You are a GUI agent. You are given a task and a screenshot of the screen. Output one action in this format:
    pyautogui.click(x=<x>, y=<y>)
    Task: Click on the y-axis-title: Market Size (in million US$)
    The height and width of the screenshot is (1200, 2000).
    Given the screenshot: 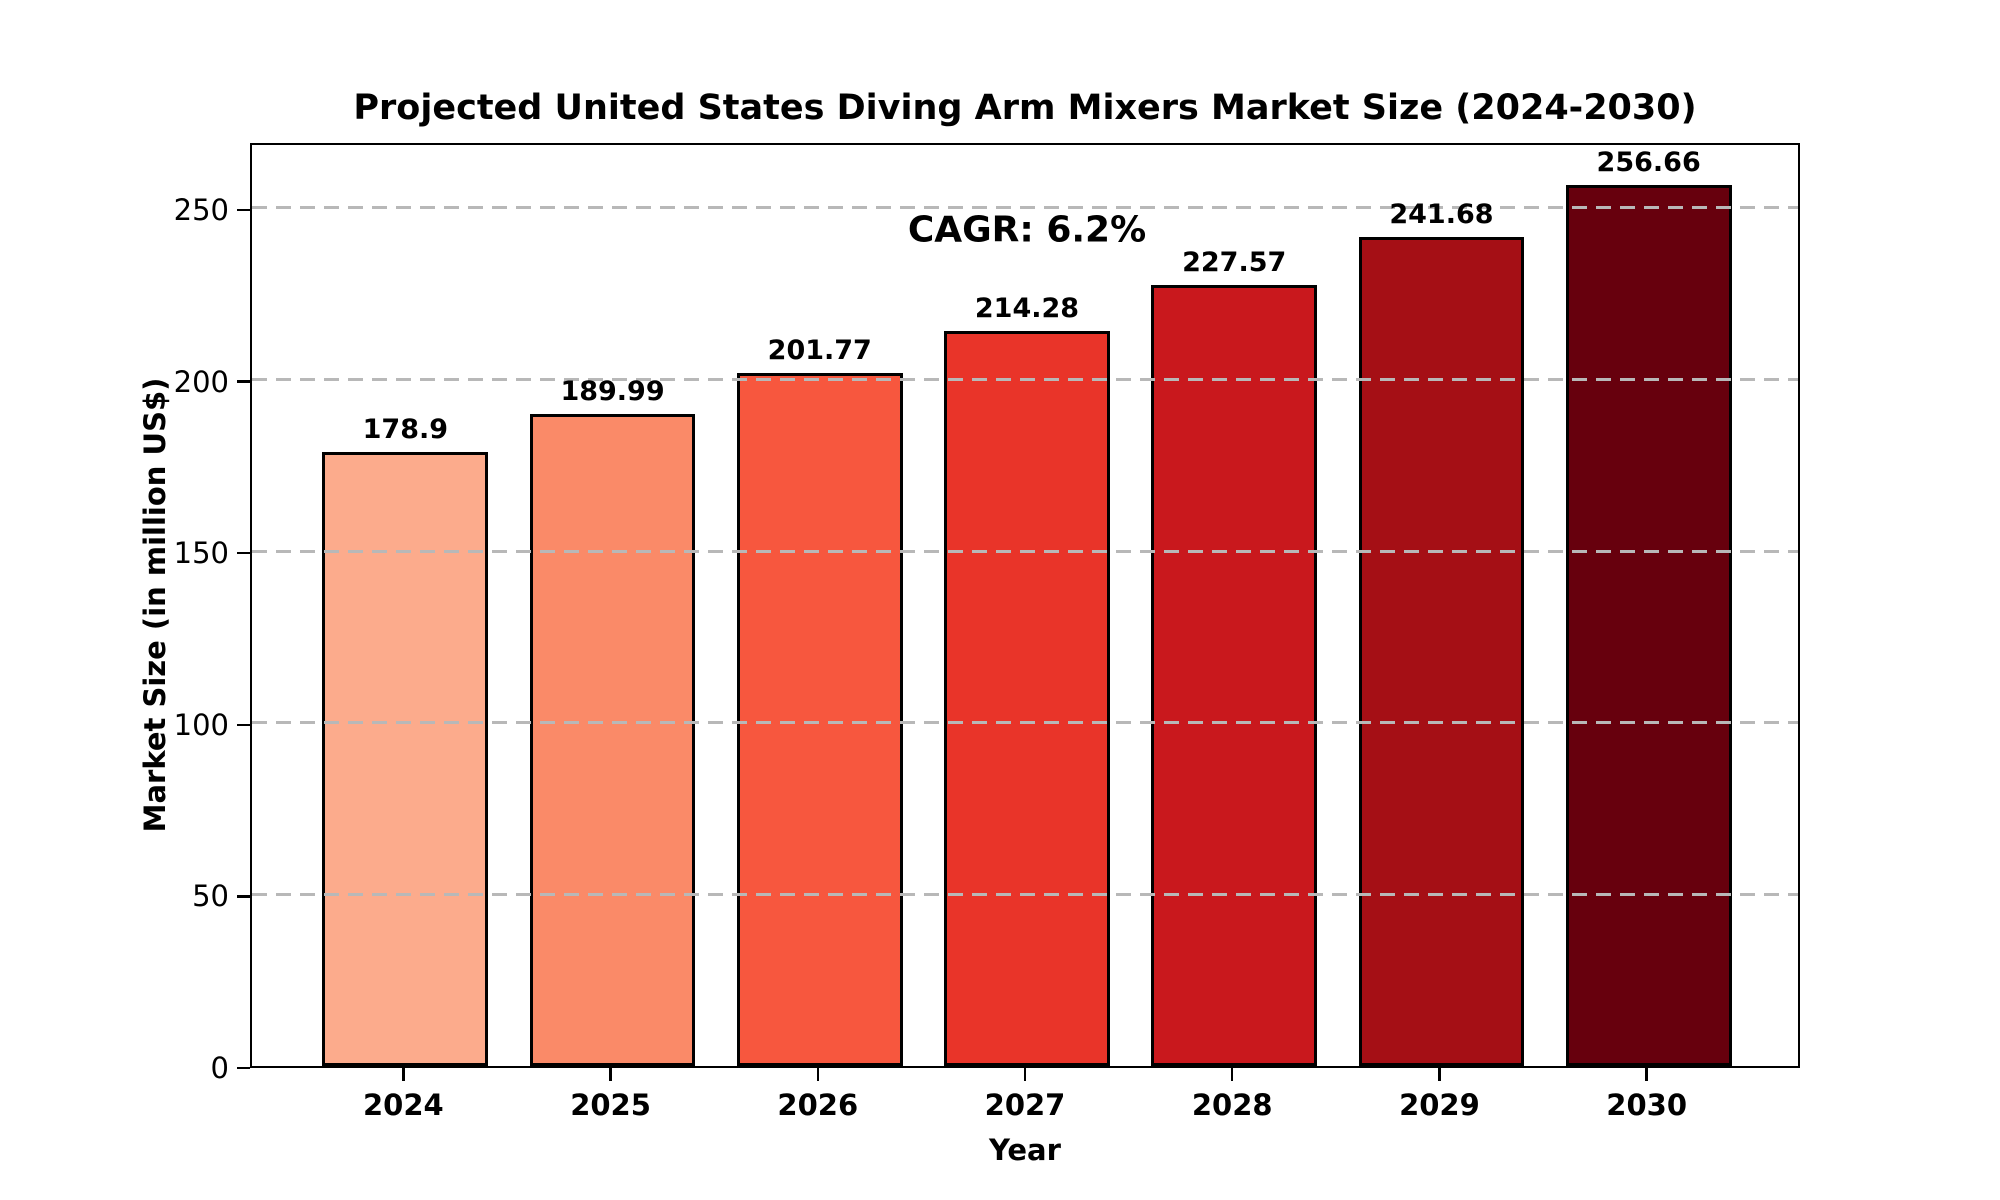 What is the action you would take?
    pyautogui.click(x=155, y=605)
    